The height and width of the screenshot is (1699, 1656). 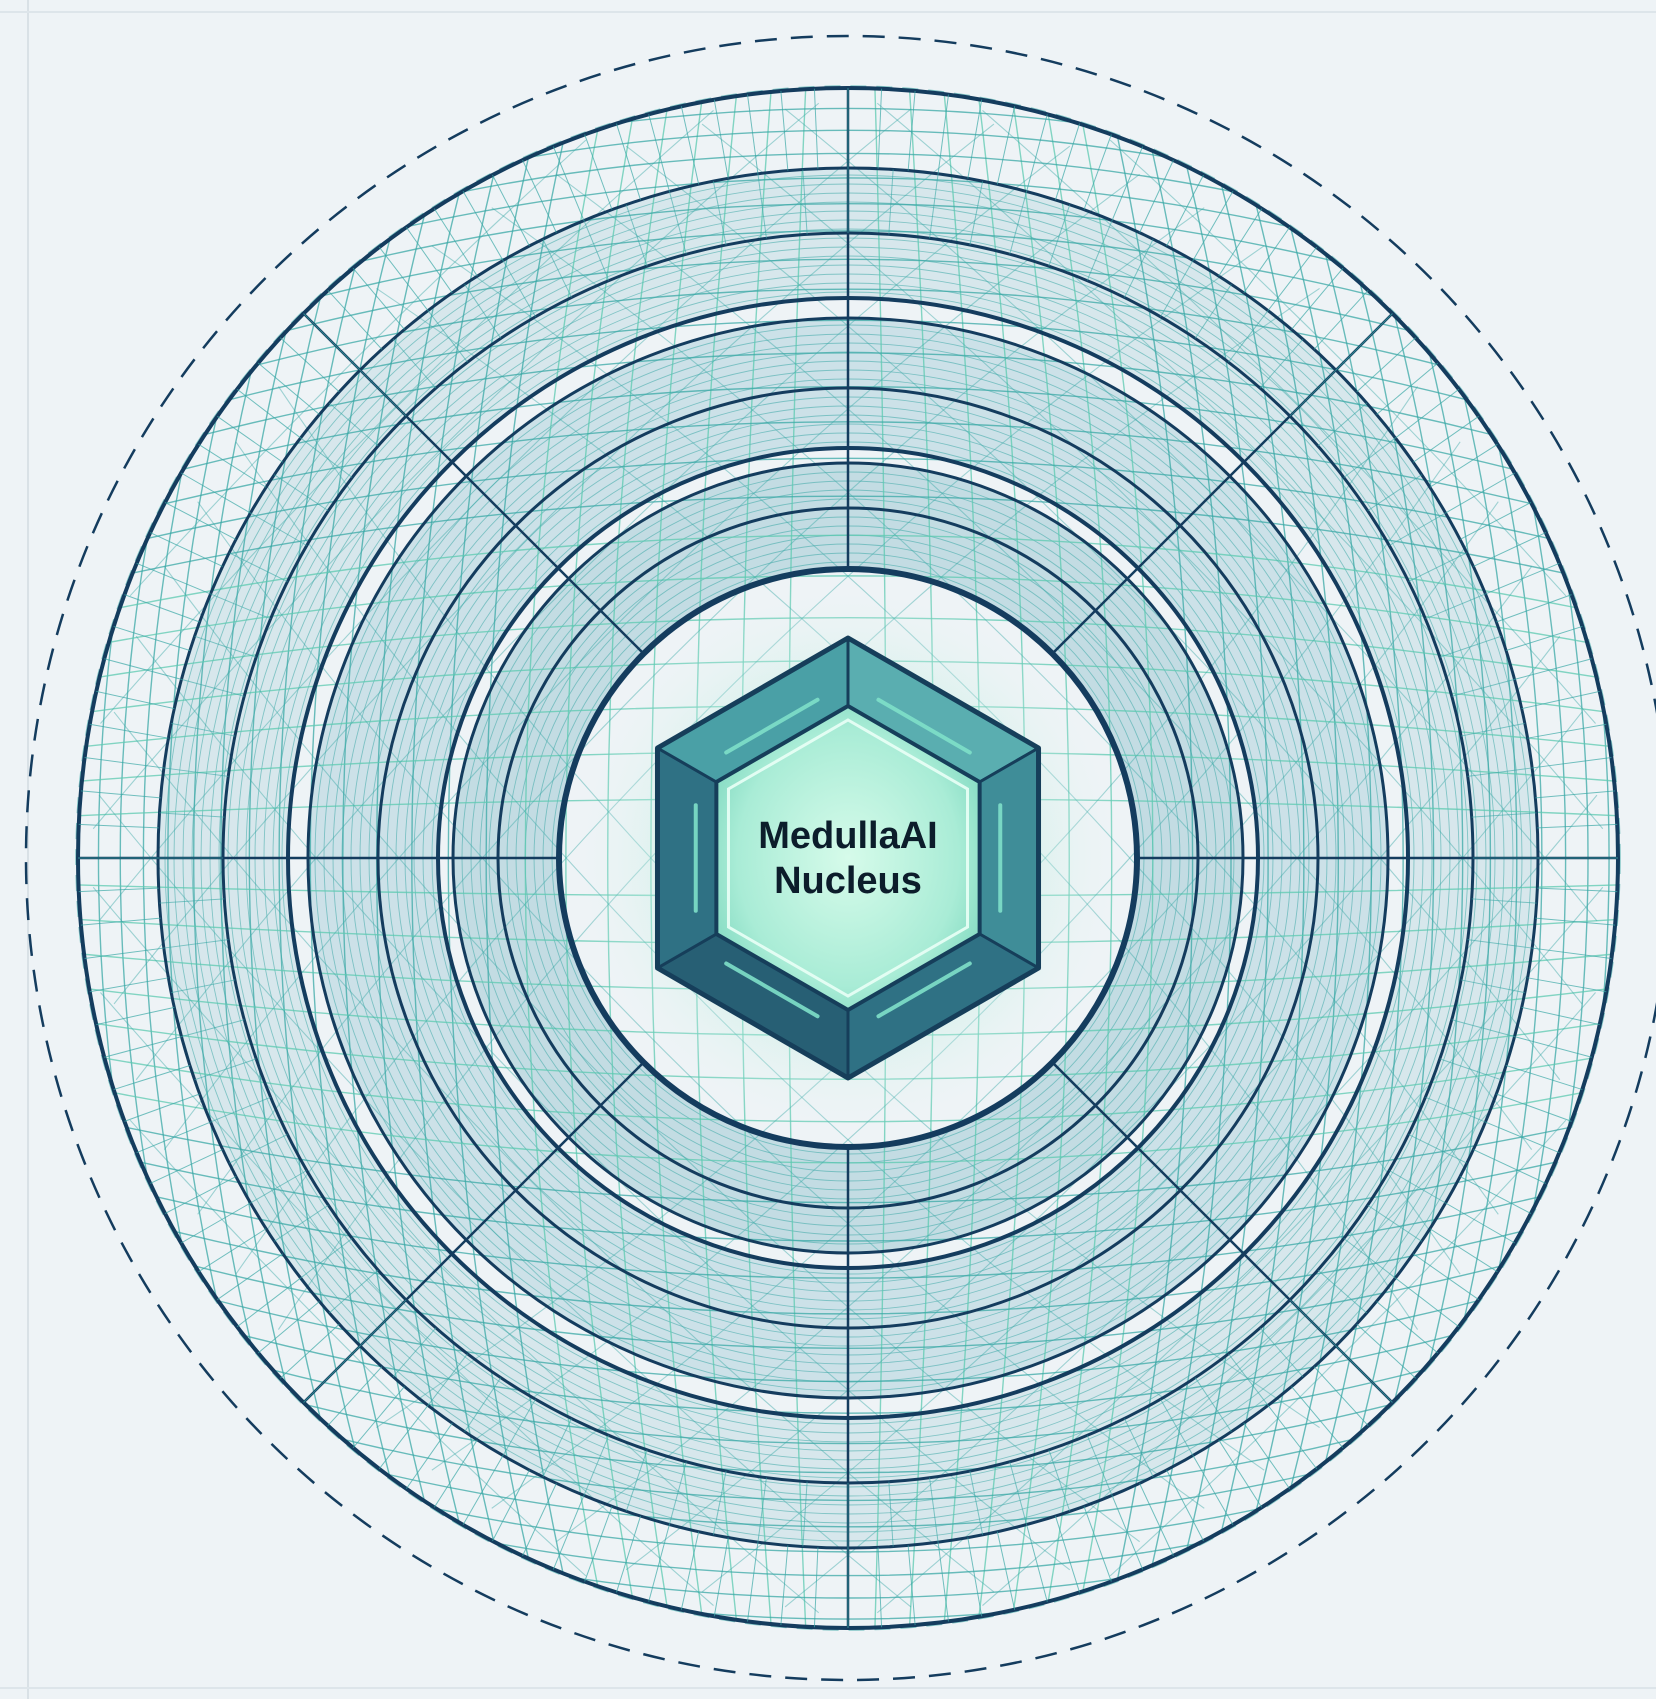 I want to click on field-line-vertical, so click(x=599, y=858).